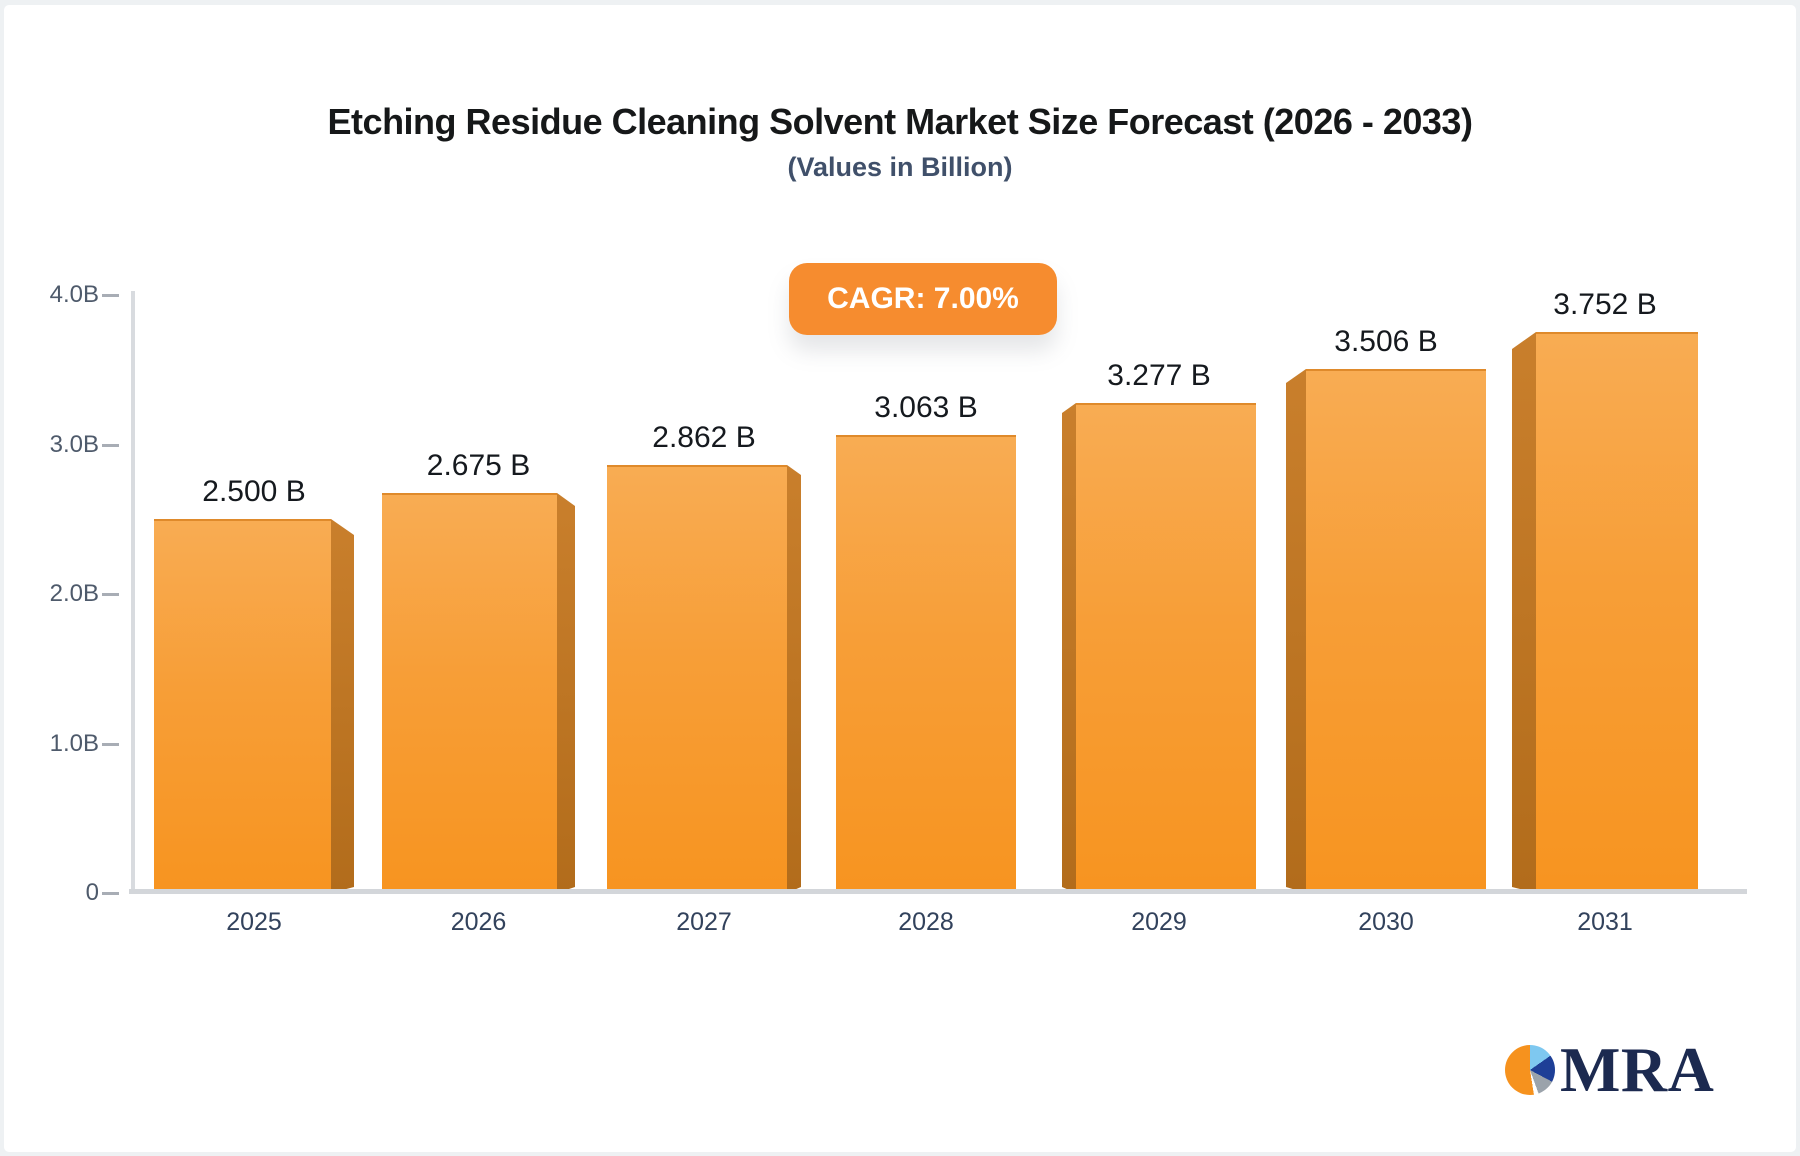 This screenshot has width=1800, height=1156. What do you see at coordinates (1159, 922) in the screenshot?
I see `x-tick-label-2029: 2029` at bounding box center [1159, 922].